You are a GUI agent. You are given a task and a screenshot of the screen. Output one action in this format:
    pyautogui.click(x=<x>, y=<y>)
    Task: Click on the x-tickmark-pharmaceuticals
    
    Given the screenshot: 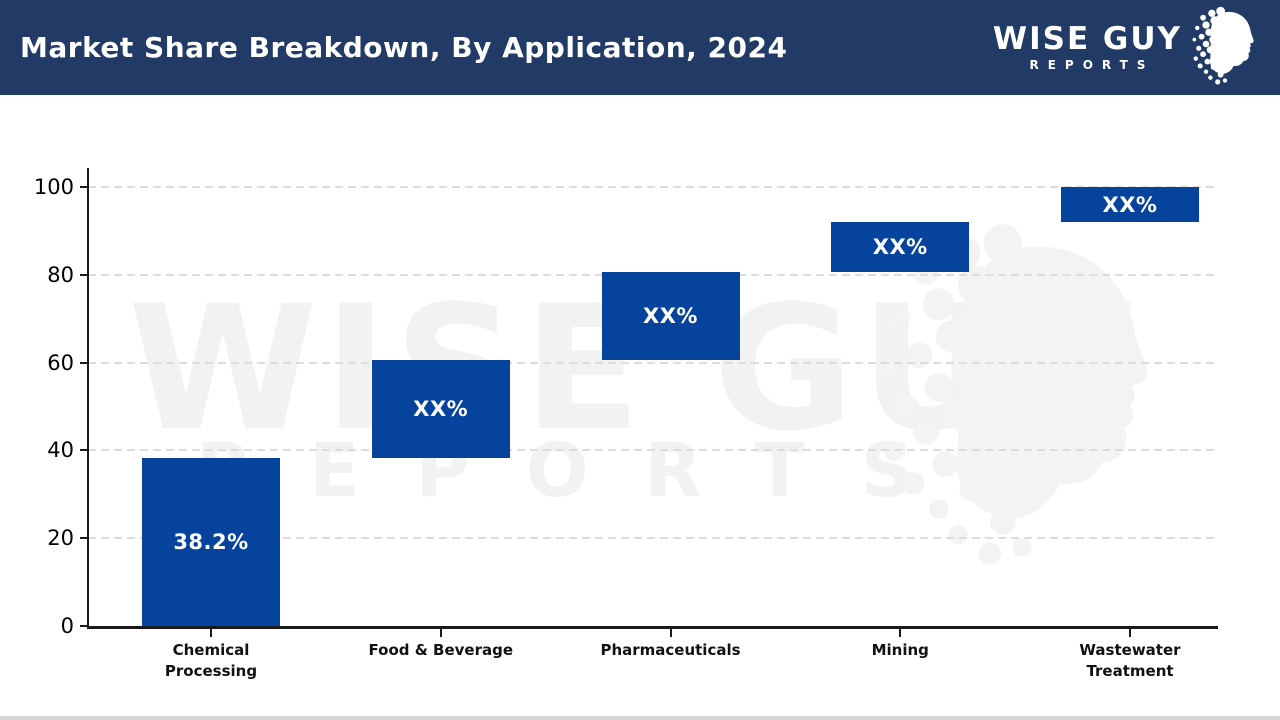 What is the action you would take?
    pyautogui.click(x=670, y=633)
    